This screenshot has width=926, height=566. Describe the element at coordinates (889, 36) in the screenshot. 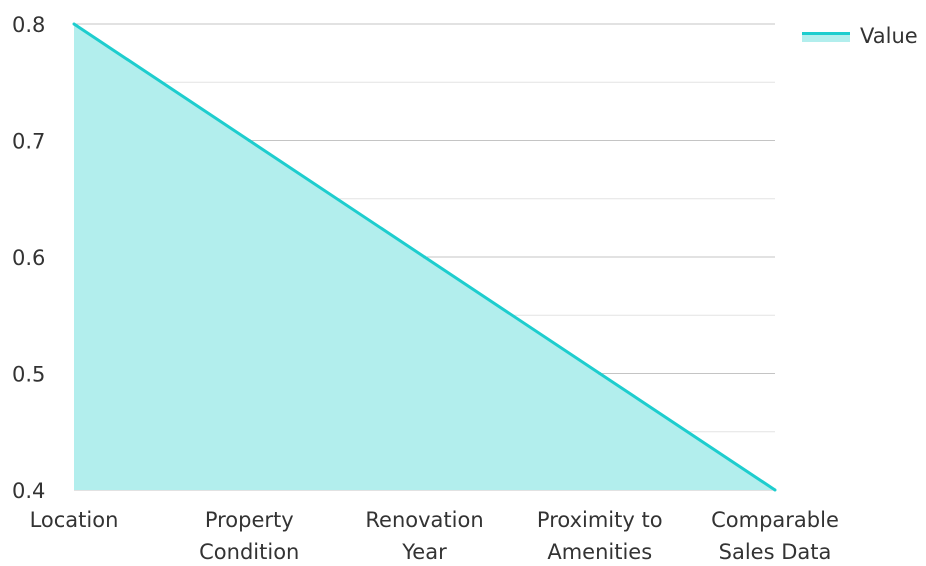

I see `legend-label: Value` at that location.